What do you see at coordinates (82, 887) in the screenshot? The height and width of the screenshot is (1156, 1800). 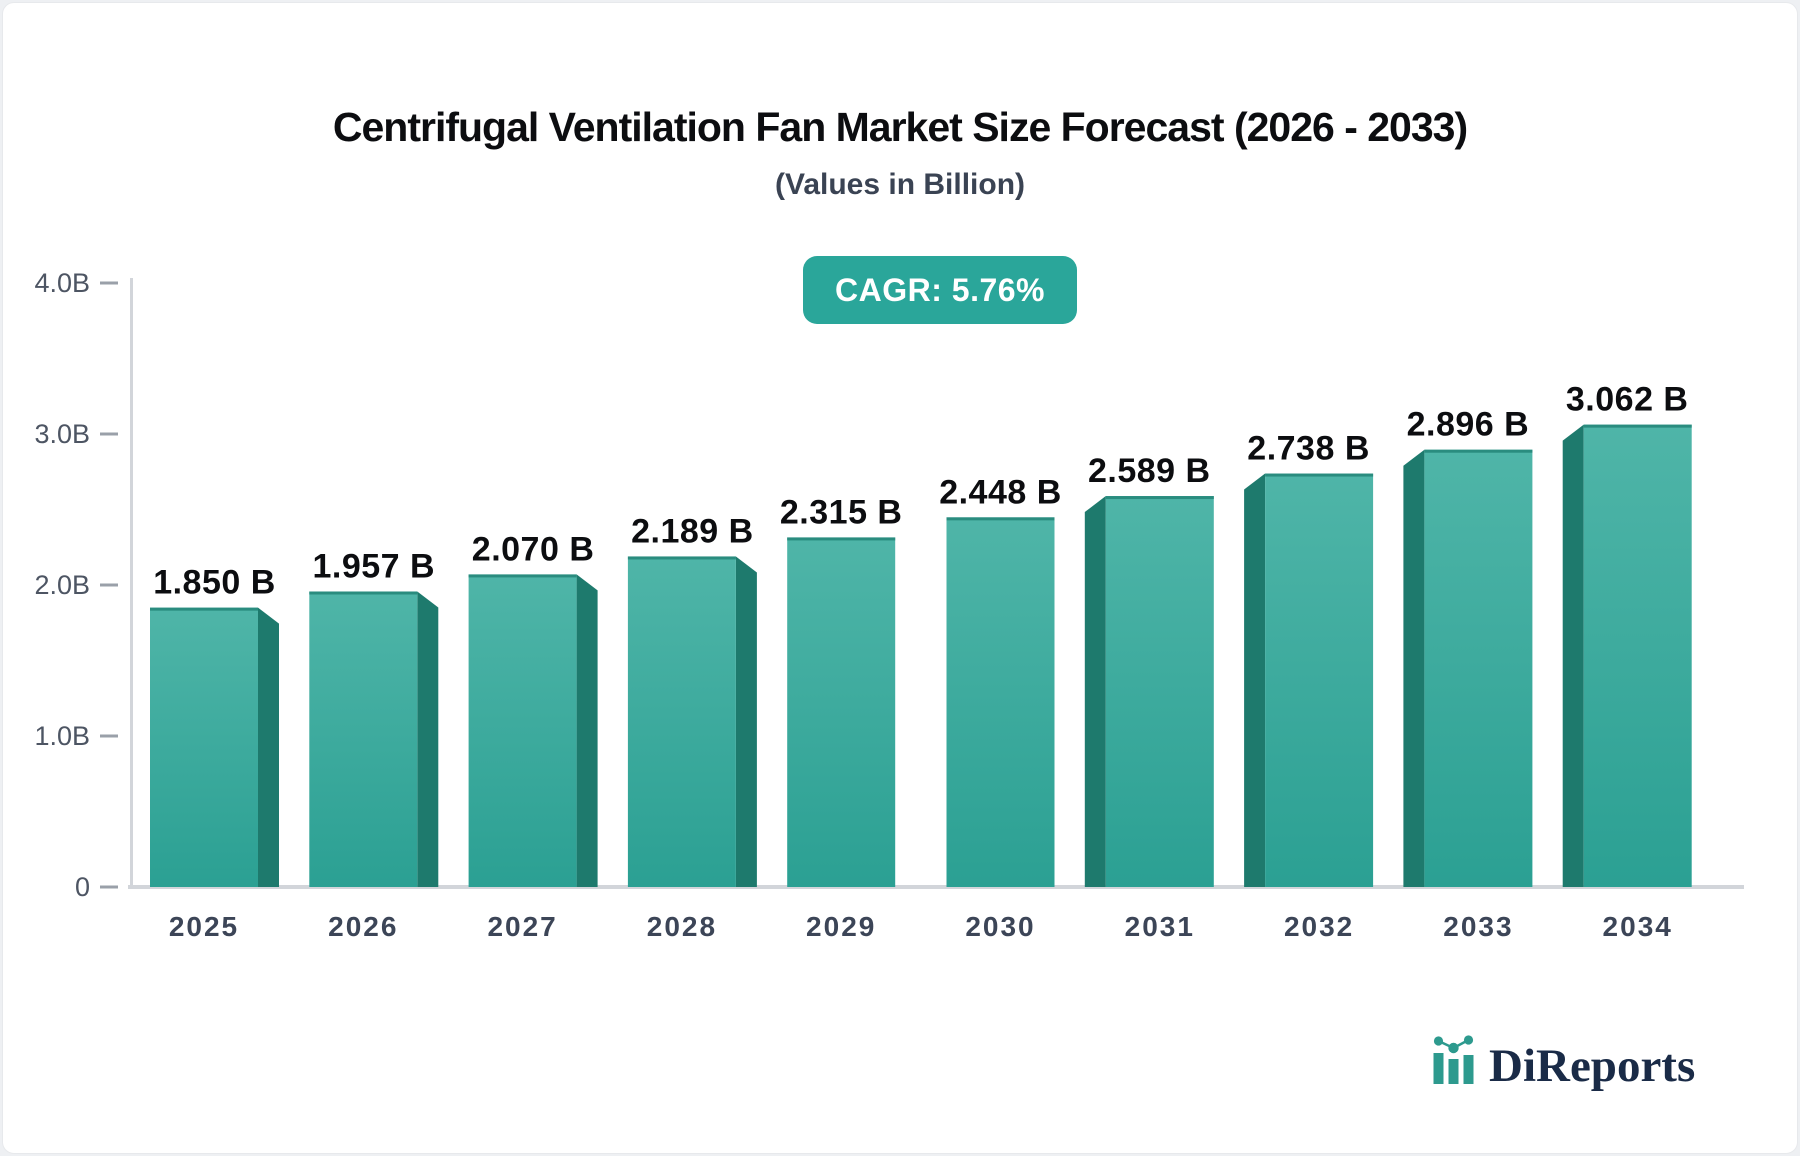 I see `y-axis-tick-label: 0` at bounding box center [82, 887].